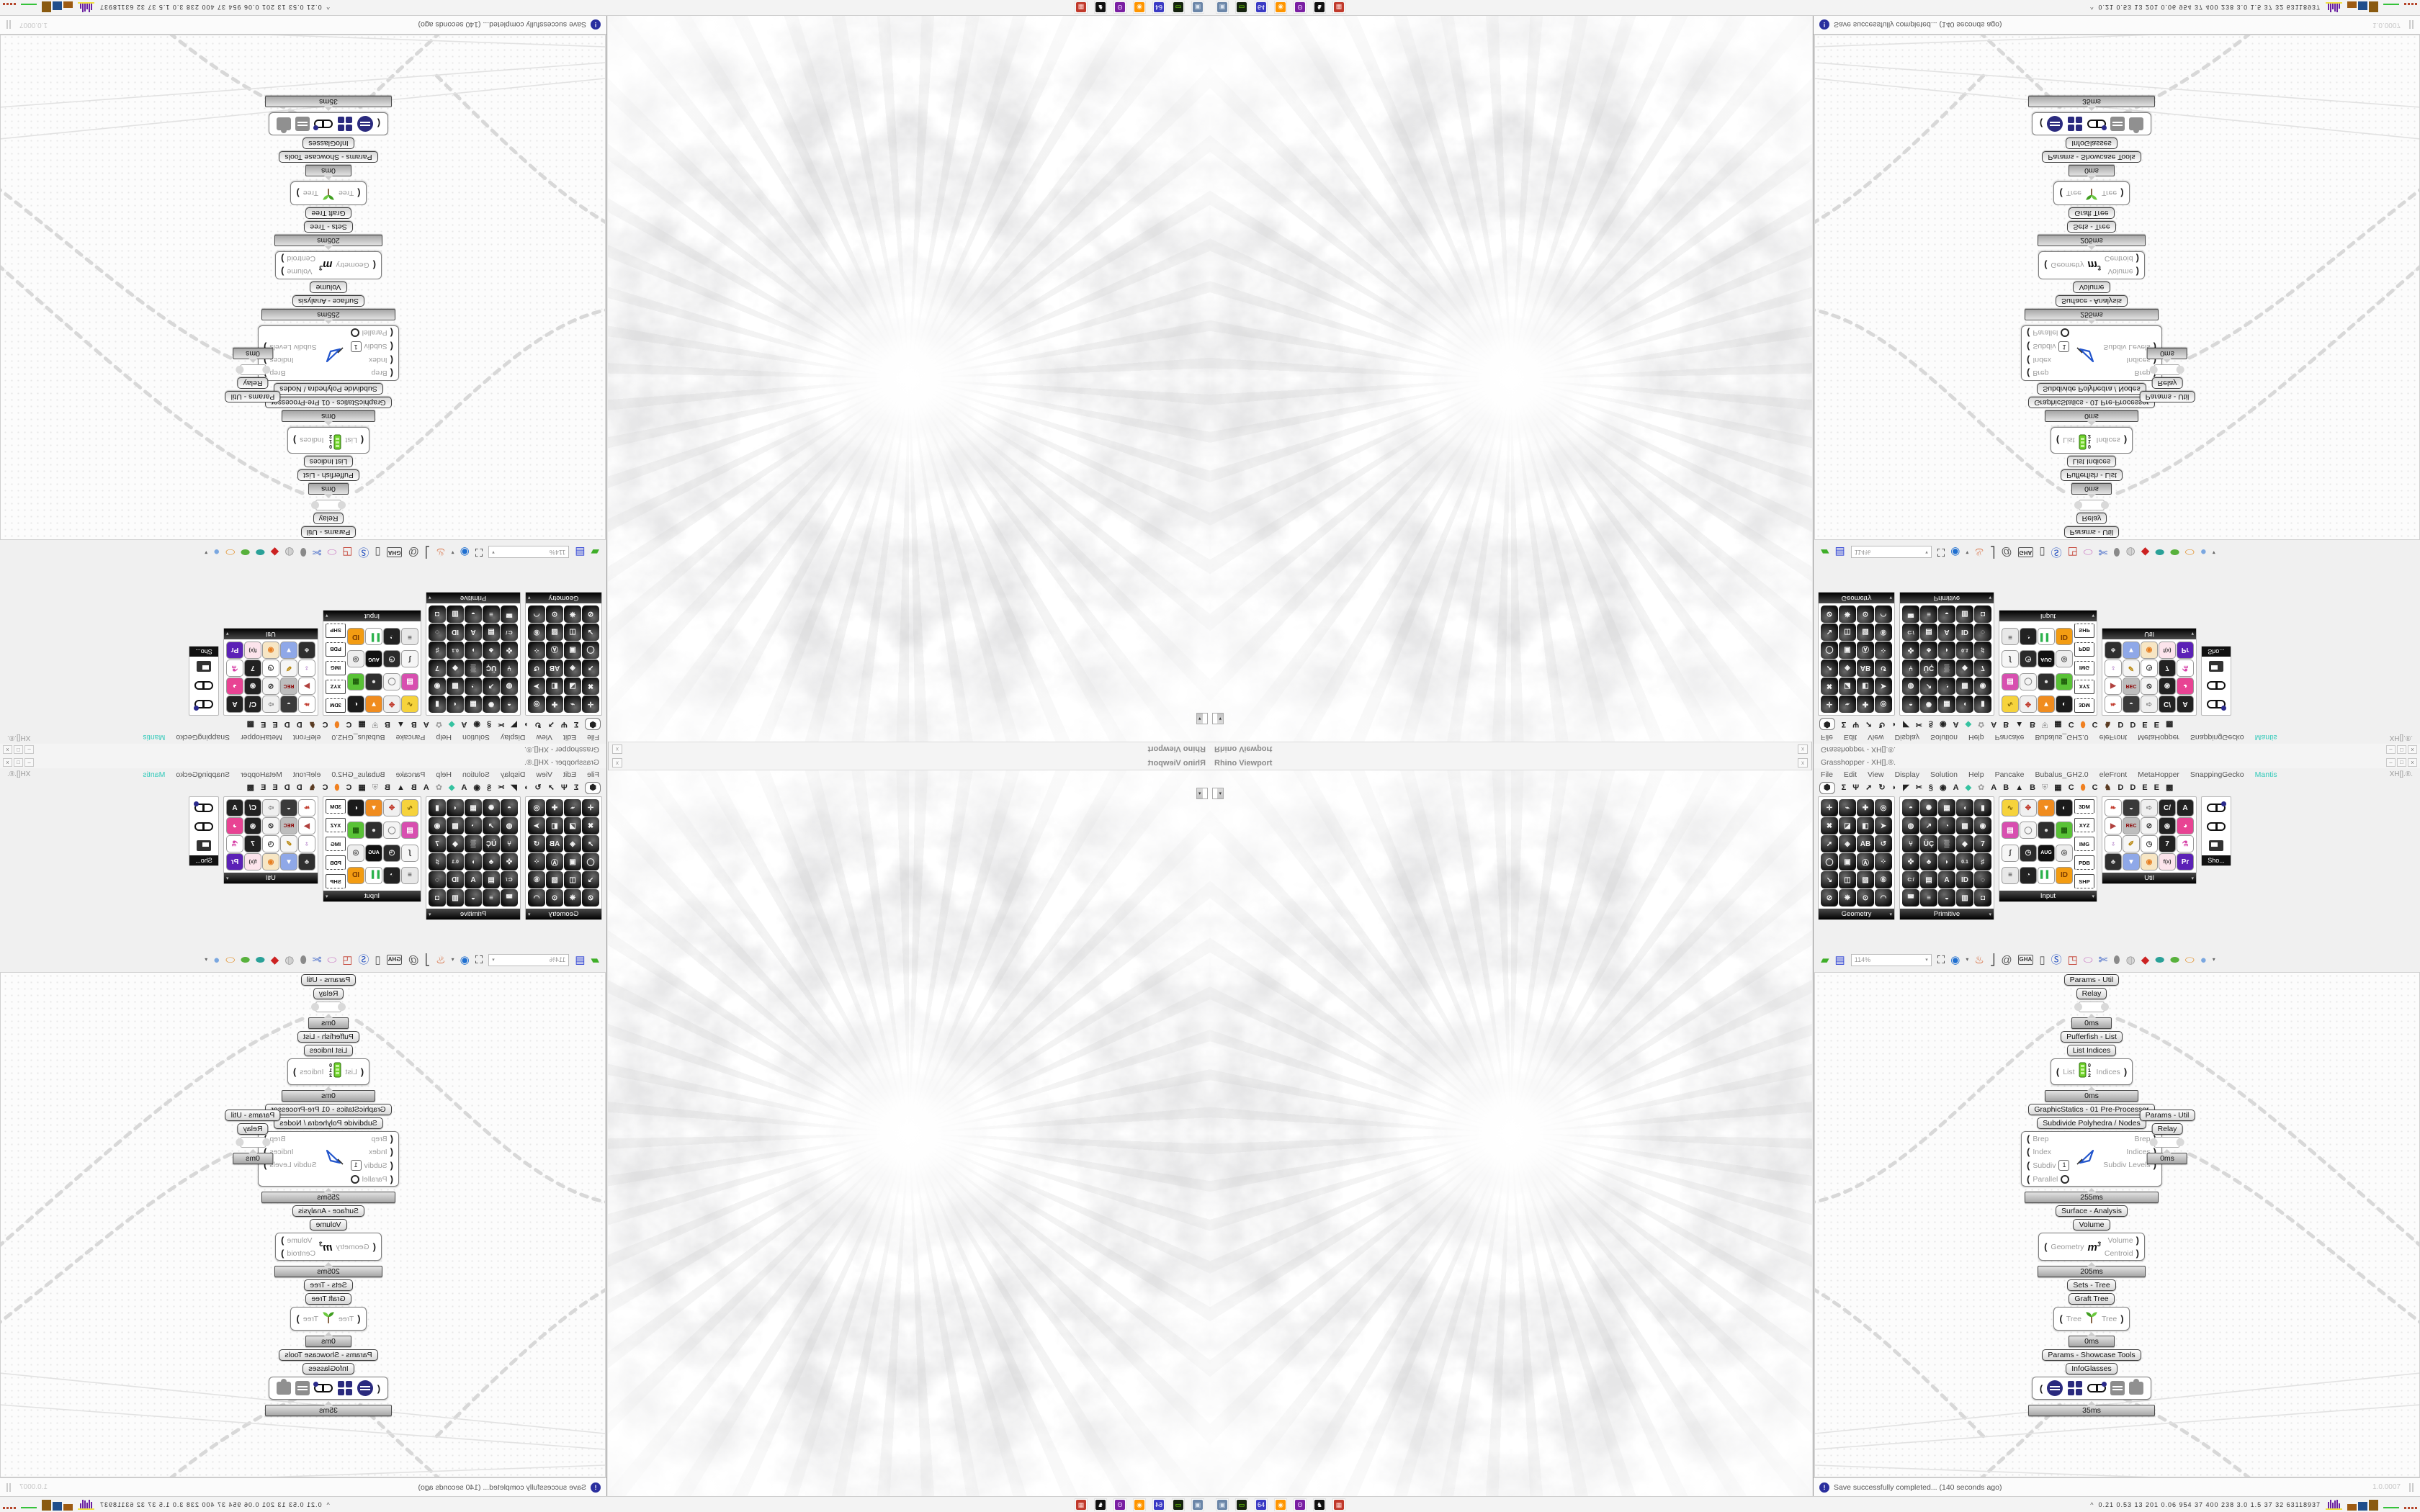 The width and height of the screenshot is (2420, 1512). What do you see at coordinates (1827, 724) in the screenshot?
I see `ribbon-tab-icon: ⬢` at bounding box center [1827, 724].